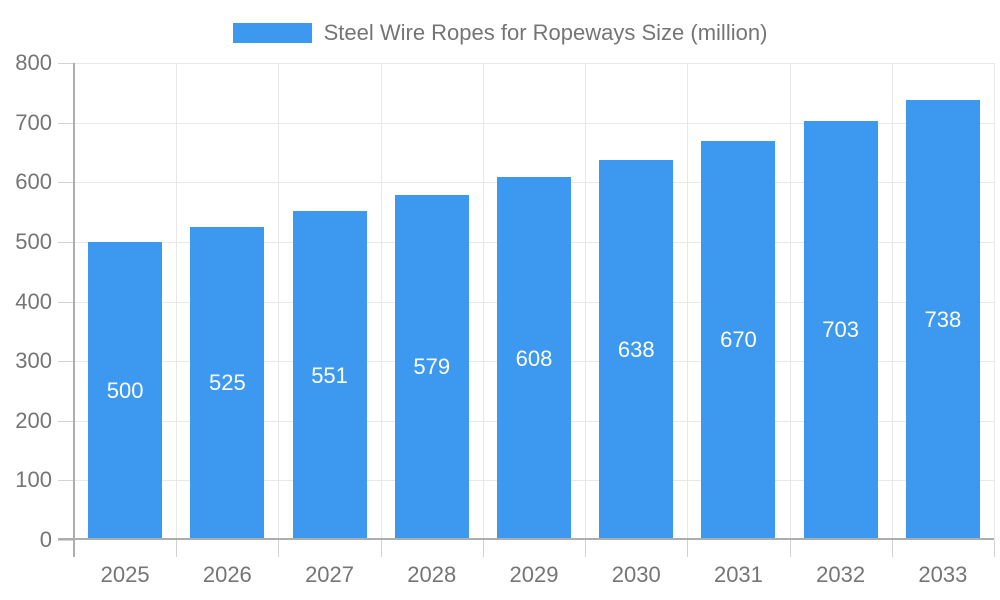 The height and width of the screenshot is (600, 1000). I want to click on bar-value-label: 670, so click(738, 340).